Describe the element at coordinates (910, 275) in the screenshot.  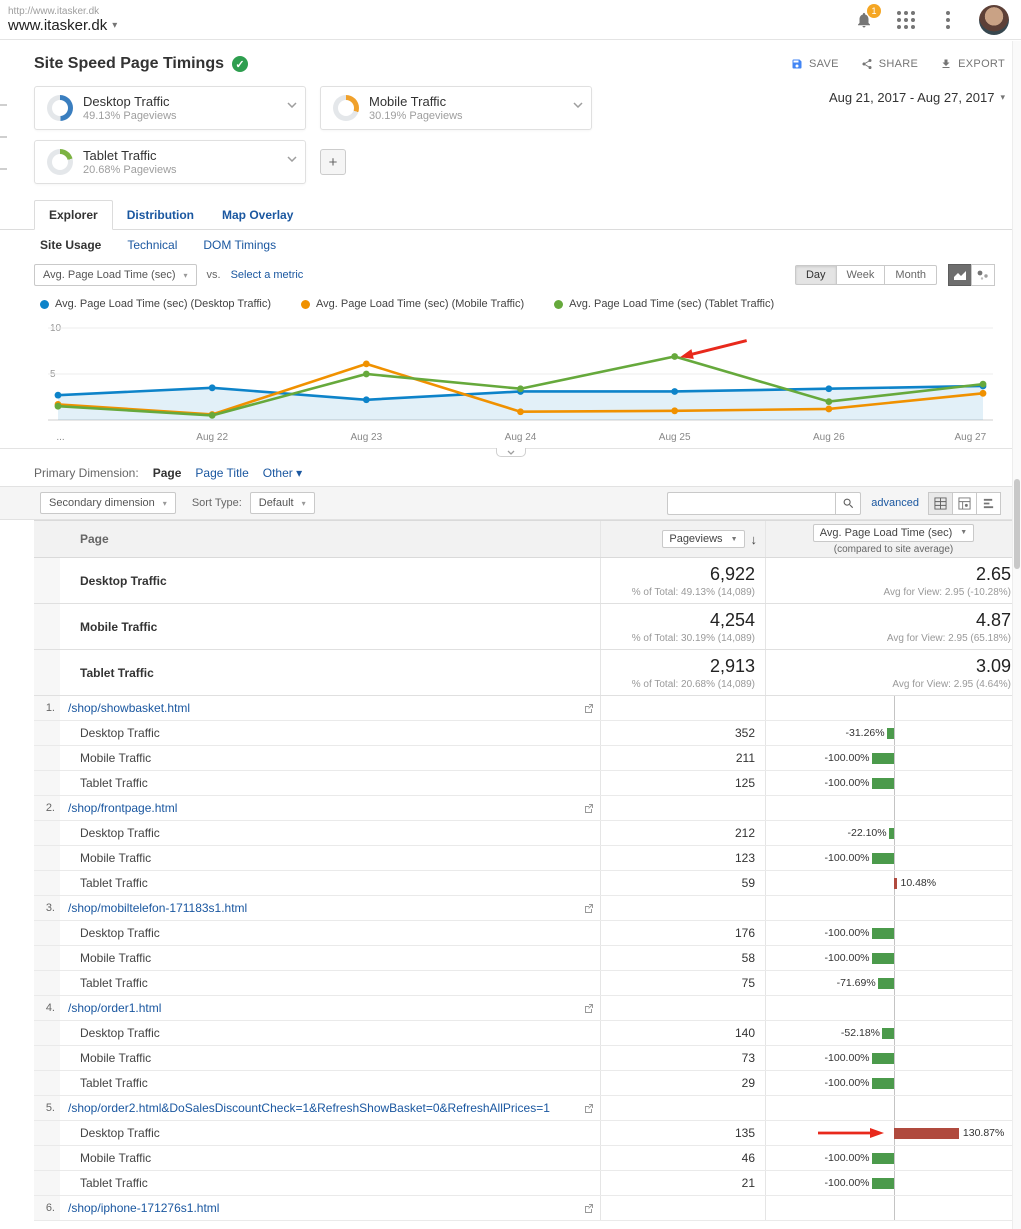
I see `granularity-month: Month` at that location.